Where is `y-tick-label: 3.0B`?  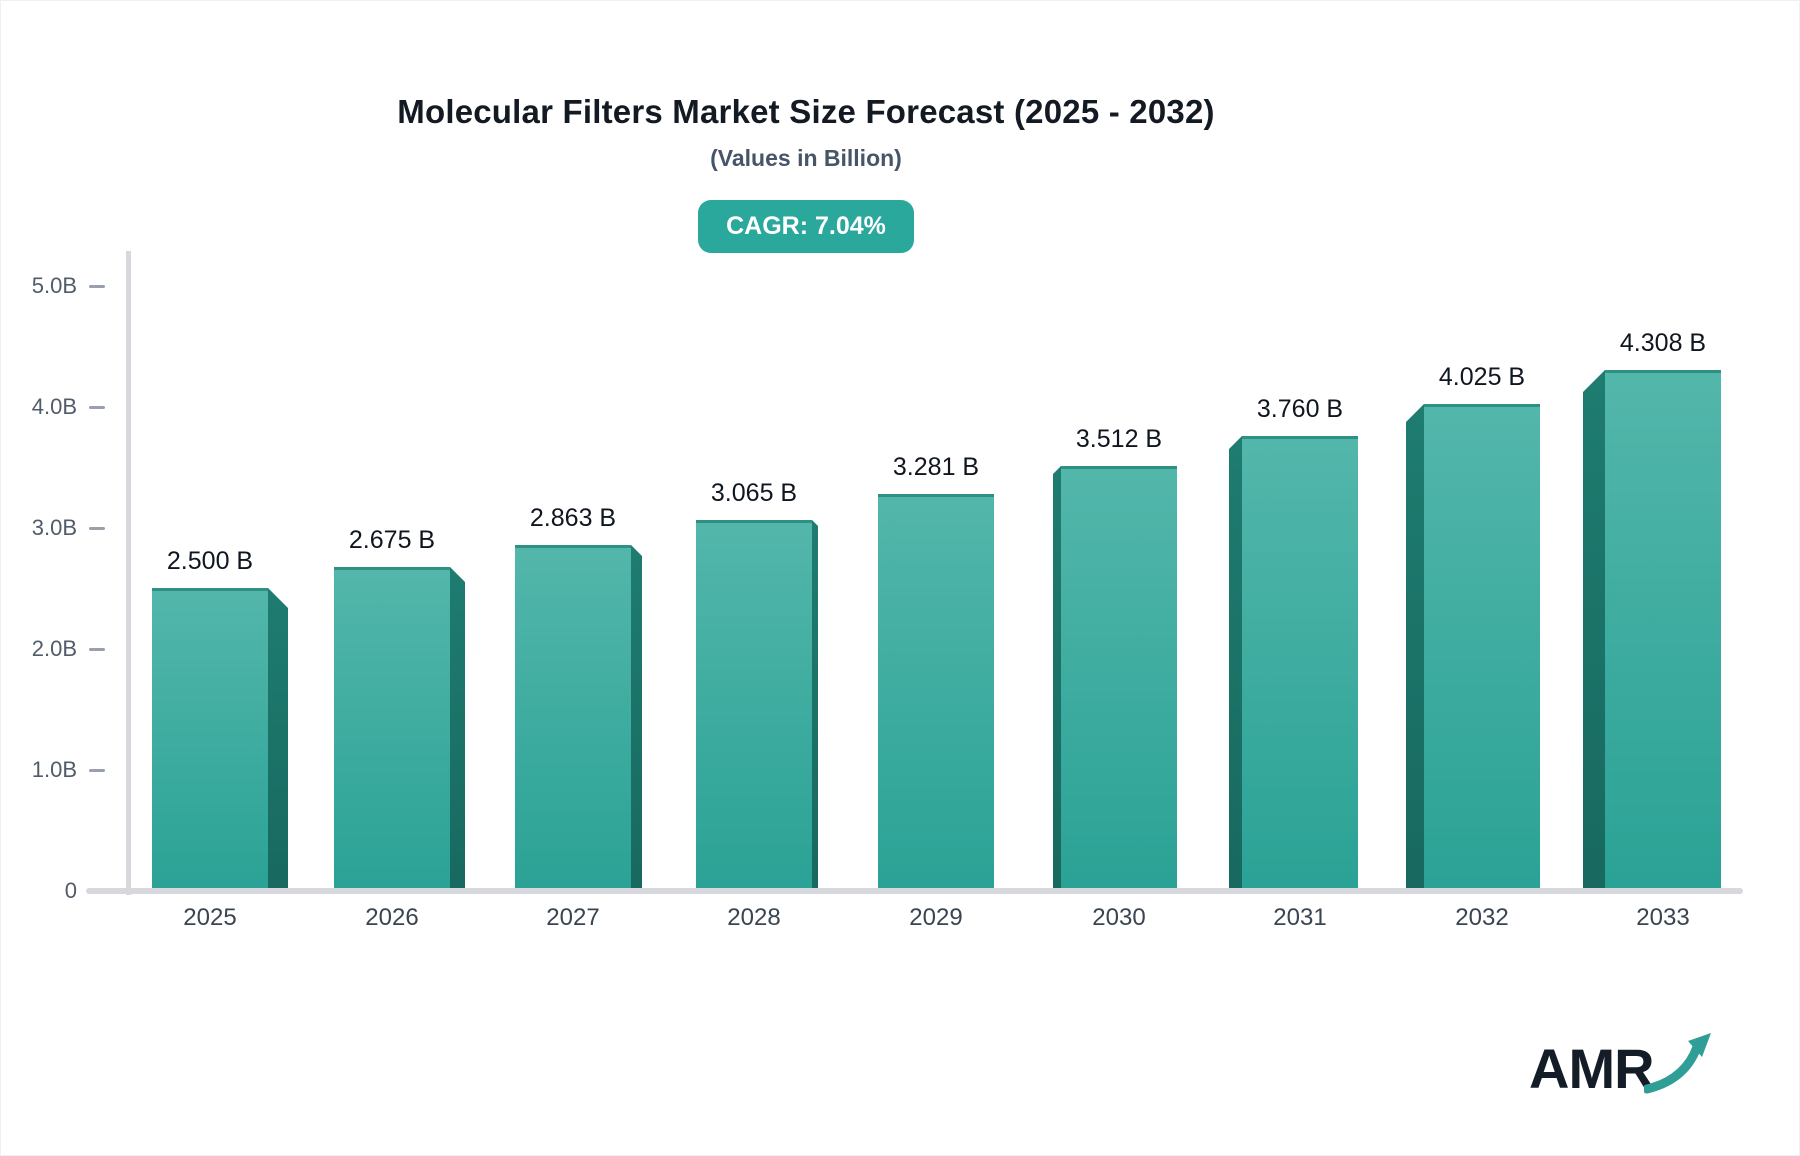 y-tick-label: 3.0B is located at coordinates (54, 527).